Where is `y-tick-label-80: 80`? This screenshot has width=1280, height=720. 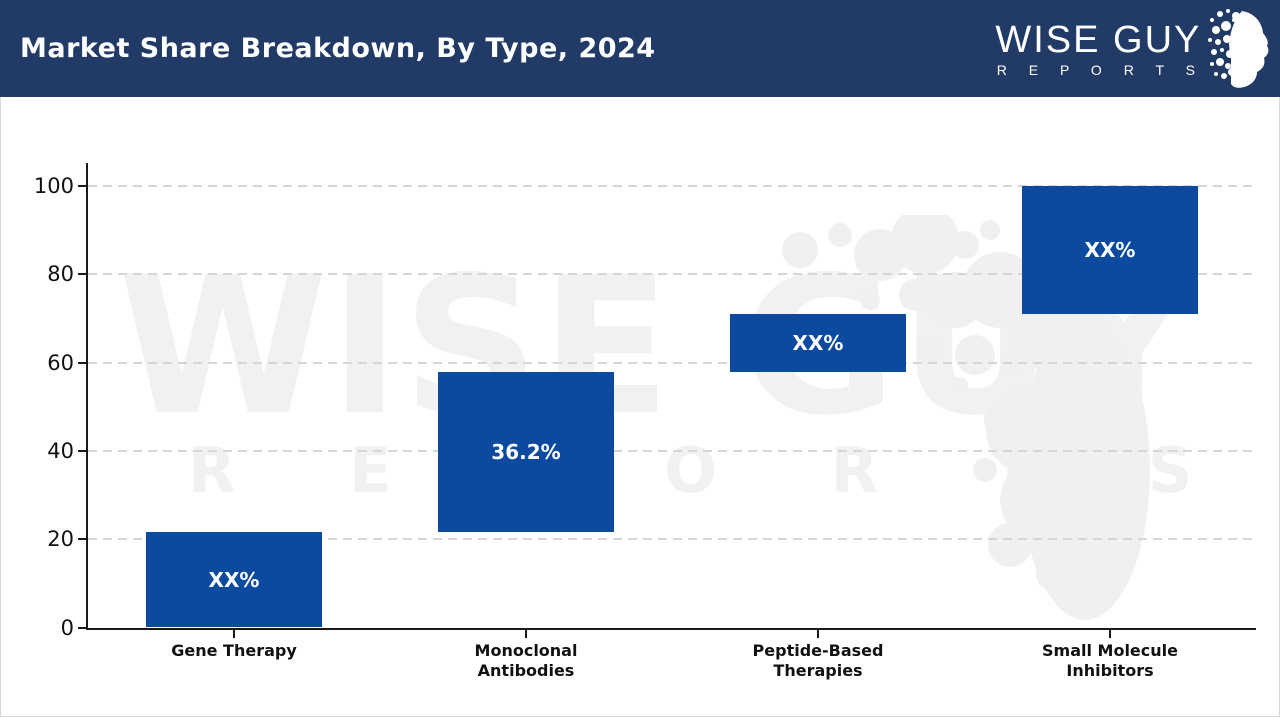
y-tick-label-80: 80 is located at coordinates (60, 274).